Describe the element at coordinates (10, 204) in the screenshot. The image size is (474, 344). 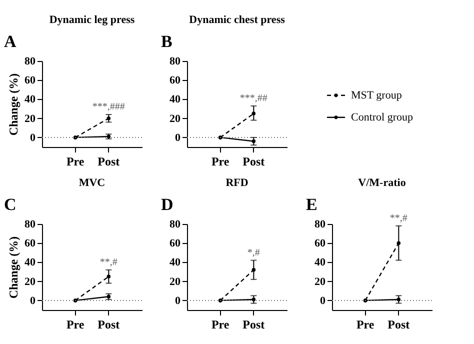
I see `text: C` at that location.